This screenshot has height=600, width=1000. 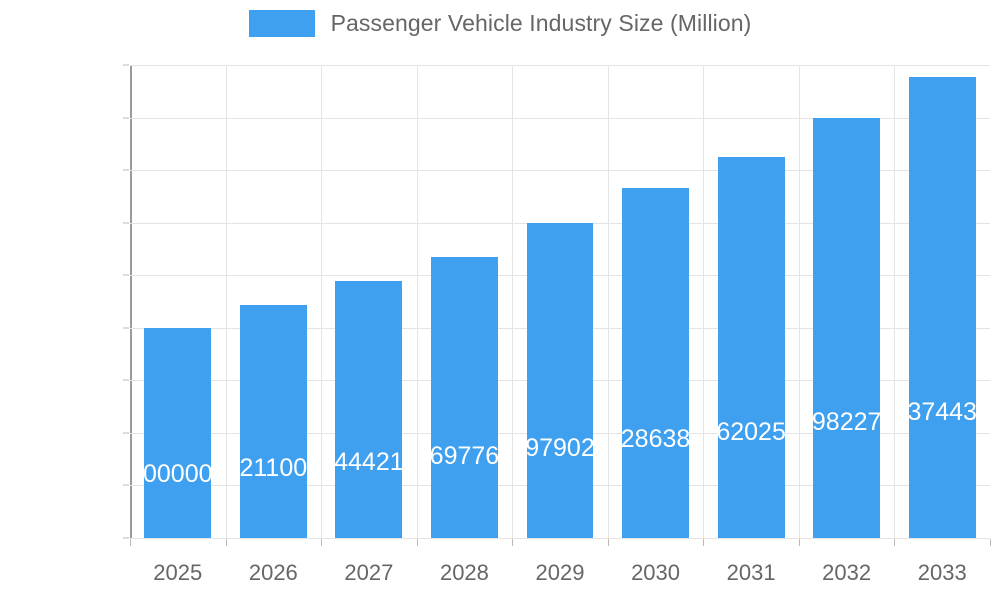 What do you see at coordinates (273, 301) in the screenshot?
I see `bar-slot: 21100` at bounding box center [273, 301].